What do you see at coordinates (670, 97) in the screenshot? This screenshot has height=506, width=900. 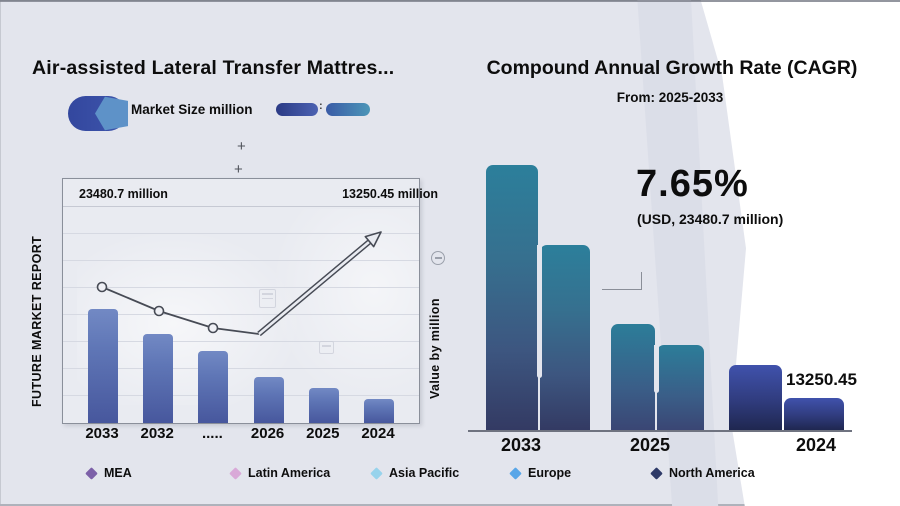 I see `cagr-subtitle: From: 2025-2033` at bounding box center [670, 97].